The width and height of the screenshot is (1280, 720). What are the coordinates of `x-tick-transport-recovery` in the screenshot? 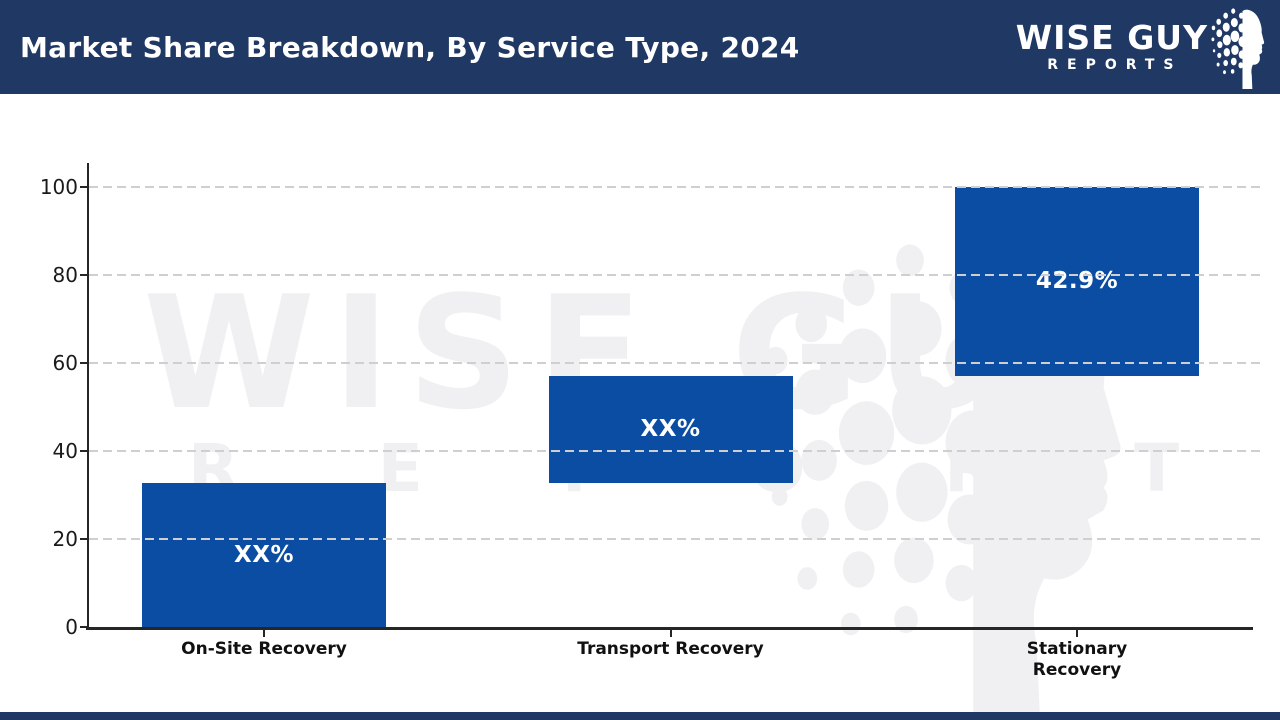 It's located at (670, 633).